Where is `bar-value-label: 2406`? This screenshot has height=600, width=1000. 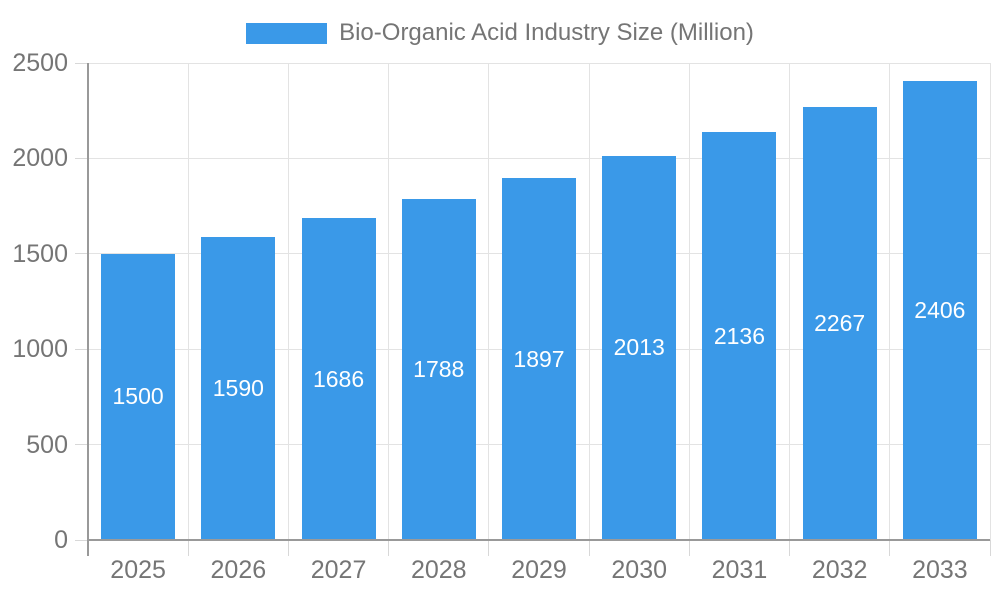
bar-value-label: 2406 is located at coordinates (940, 309).